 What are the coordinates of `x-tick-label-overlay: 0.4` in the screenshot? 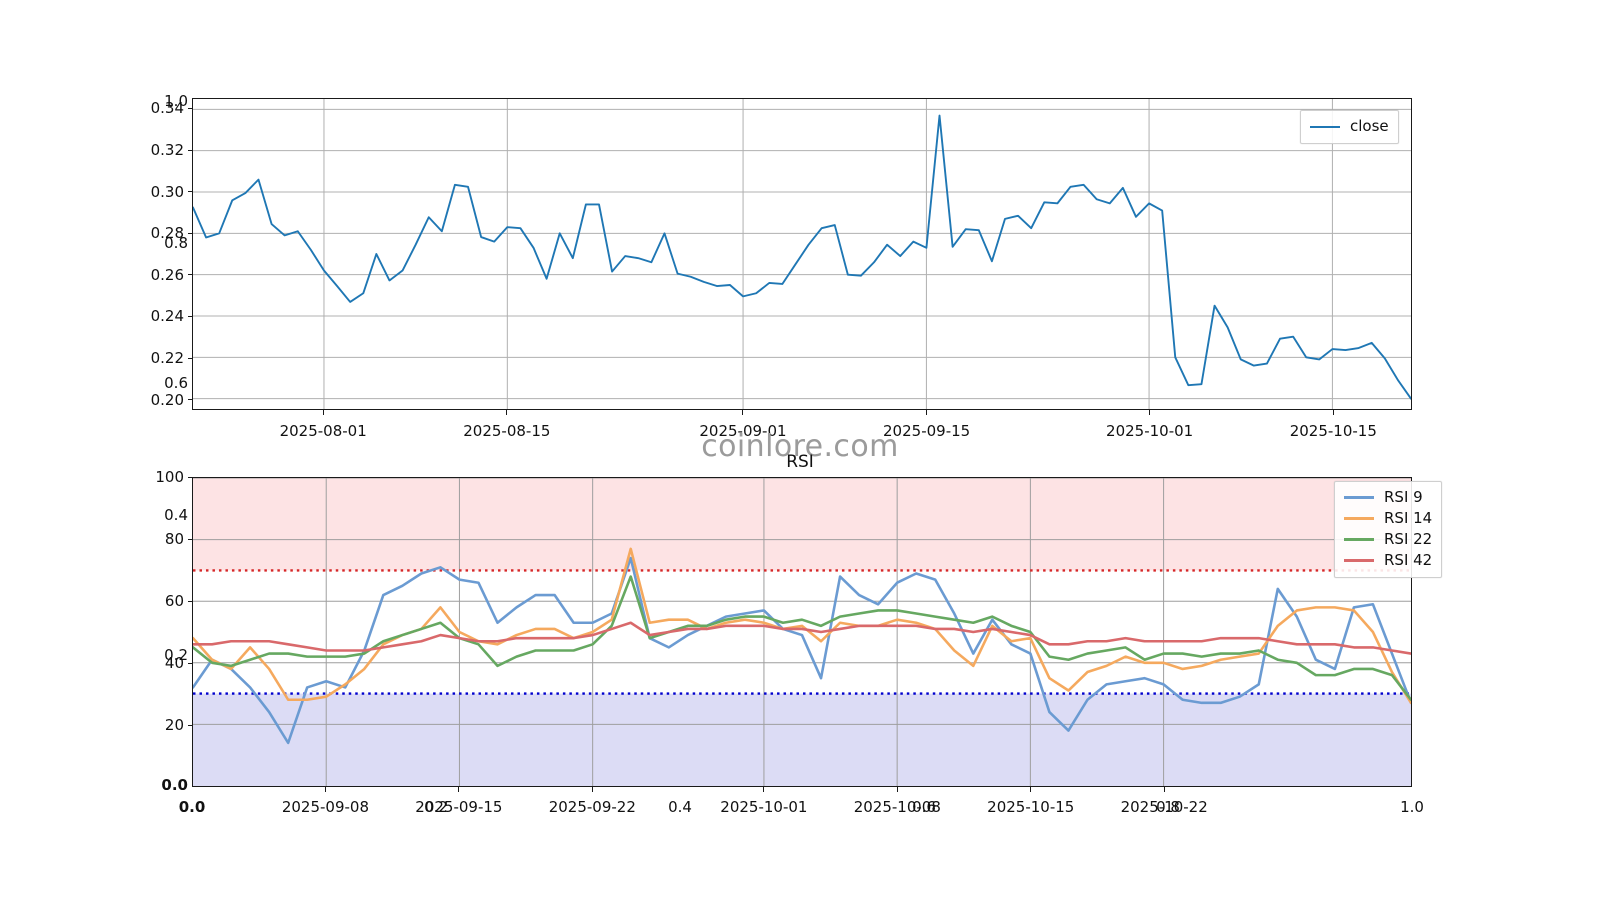 It's located at (680, 807).